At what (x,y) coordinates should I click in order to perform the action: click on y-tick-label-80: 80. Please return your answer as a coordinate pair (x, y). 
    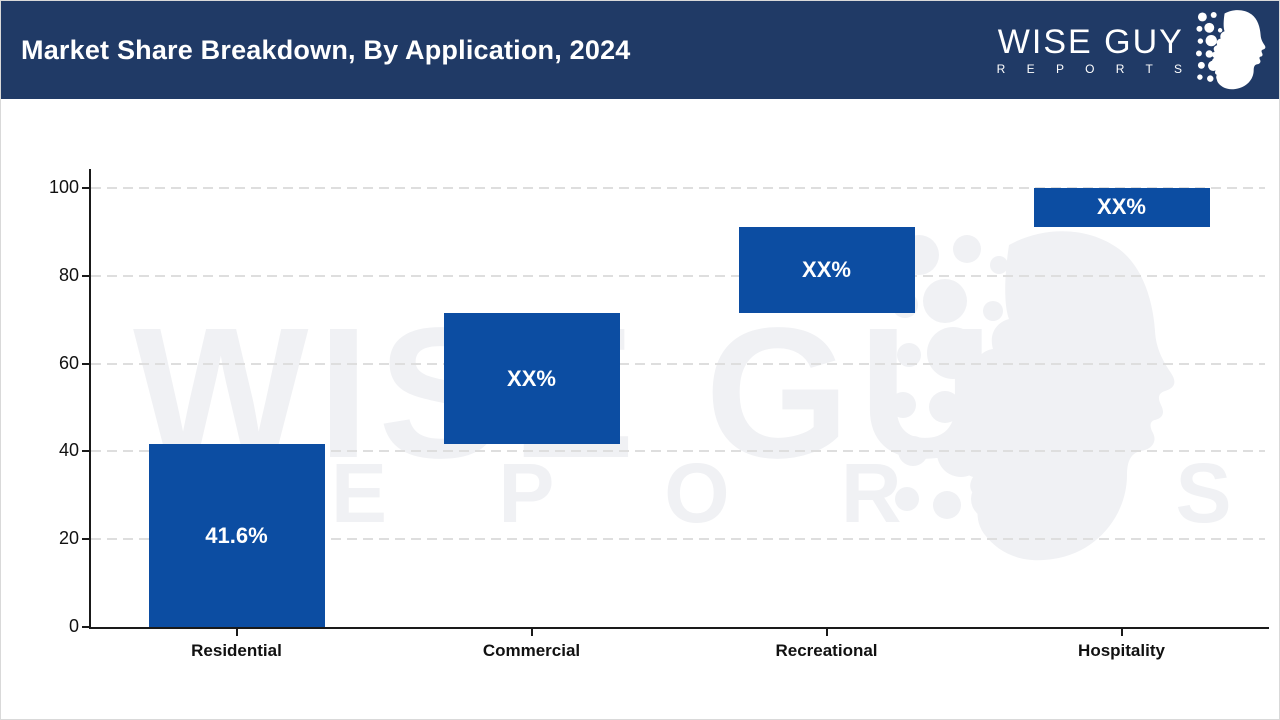
    Looking at the image, I should click on (68, 274).